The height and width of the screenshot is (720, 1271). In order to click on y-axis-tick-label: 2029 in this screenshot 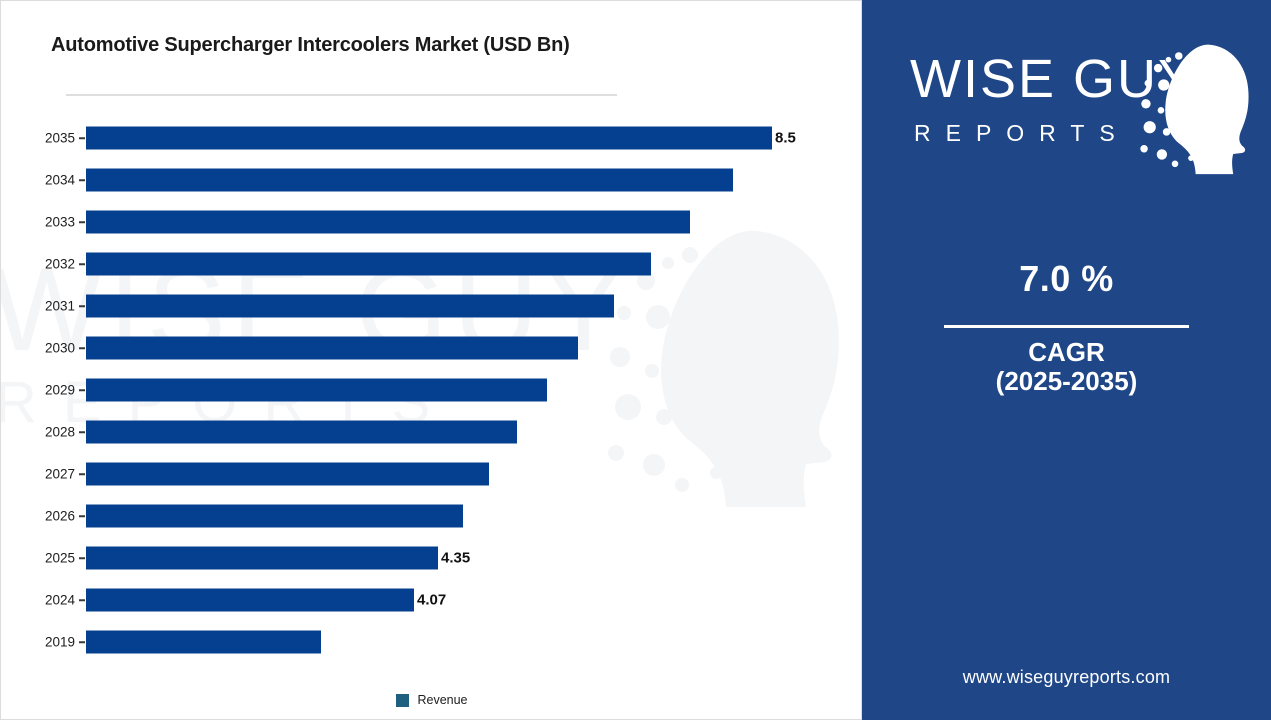, I will do `click(59, 390)`.